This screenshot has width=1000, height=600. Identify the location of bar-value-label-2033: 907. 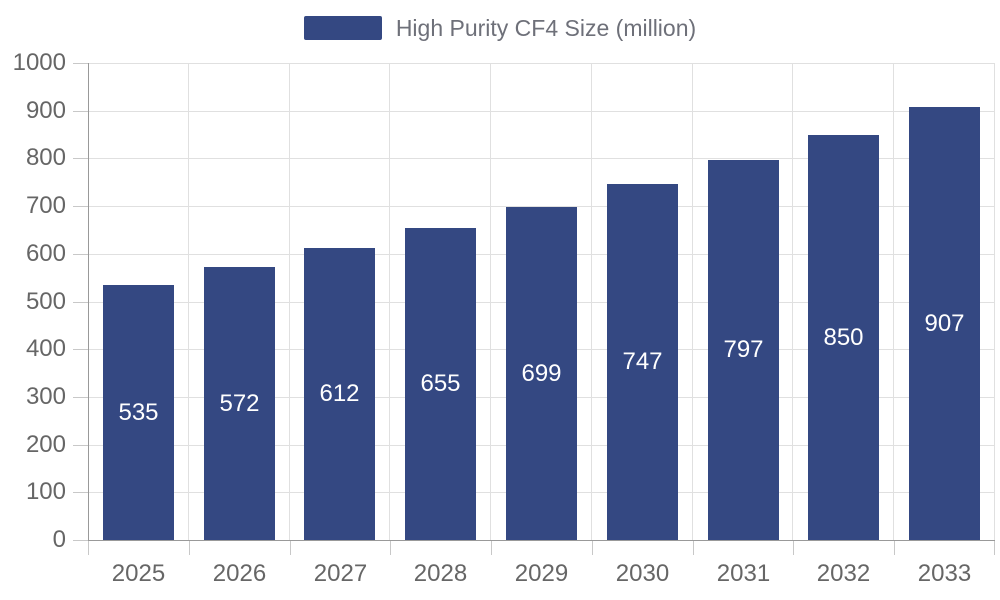
(944, 323).